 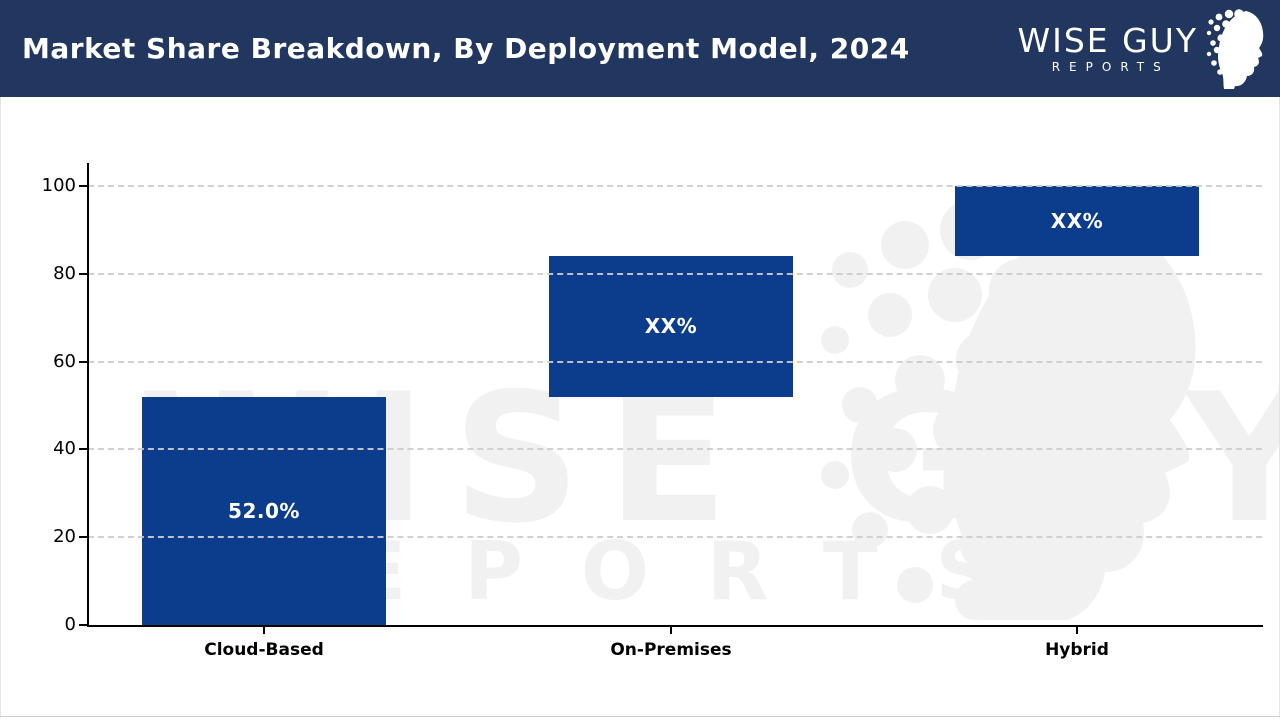 I want to click on bar-hybrid: XX%, so click(x=1077, y=221).